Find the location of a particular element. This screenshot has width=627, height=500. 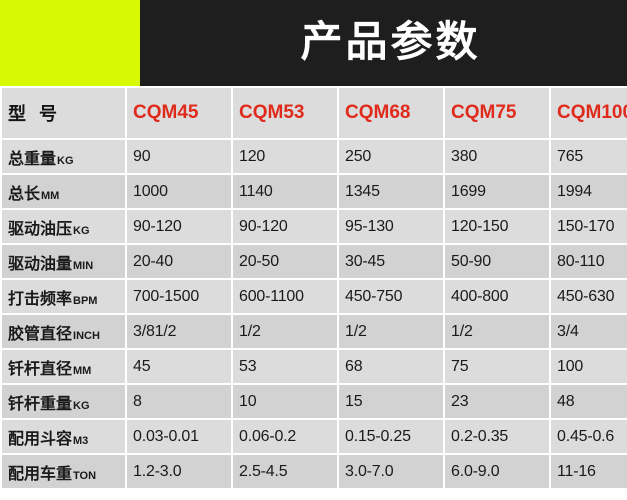

table-header-row: 型 号 CQM45 CQM53 CQM68 CQM75 CQM100 is located at coordinates (314, 113).